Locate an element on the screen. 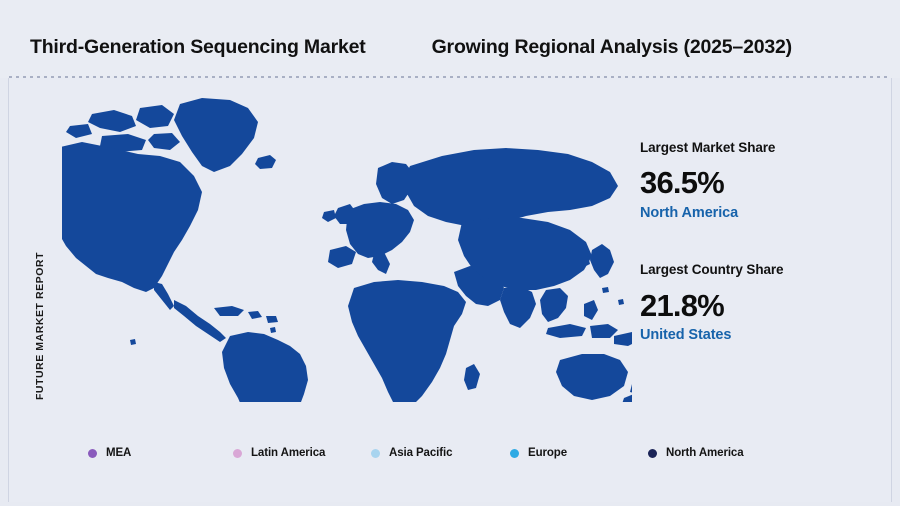 The width and height of the screenshot is (900, 506). brand-vertical-text: FUTURE MARKET REPORT is located at coordinates (40, 326).